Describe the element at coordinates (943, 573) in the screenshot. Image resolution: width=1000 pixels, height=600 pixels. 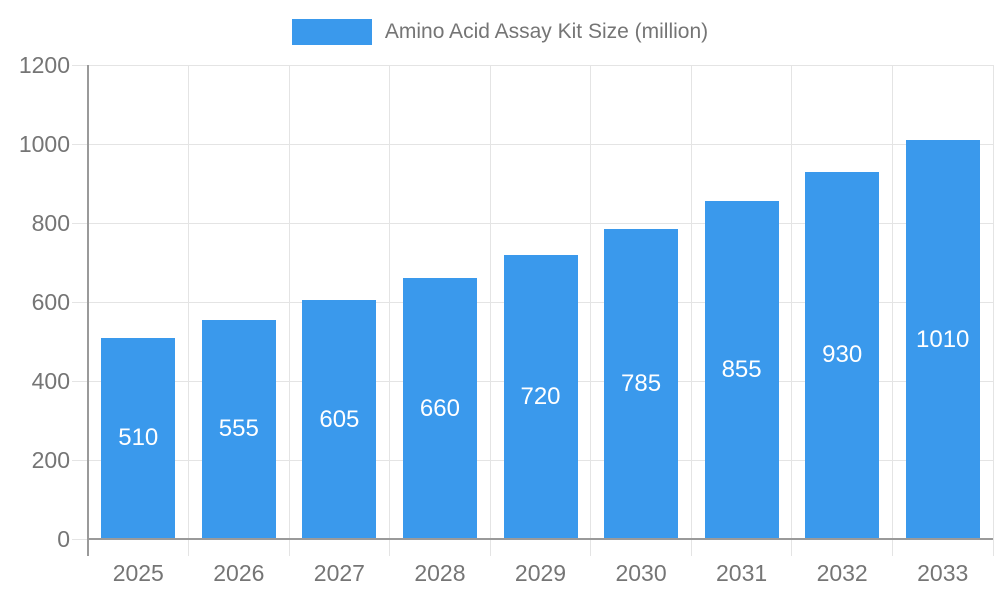
I see `x-axis-tick-label: 2033` at that location.